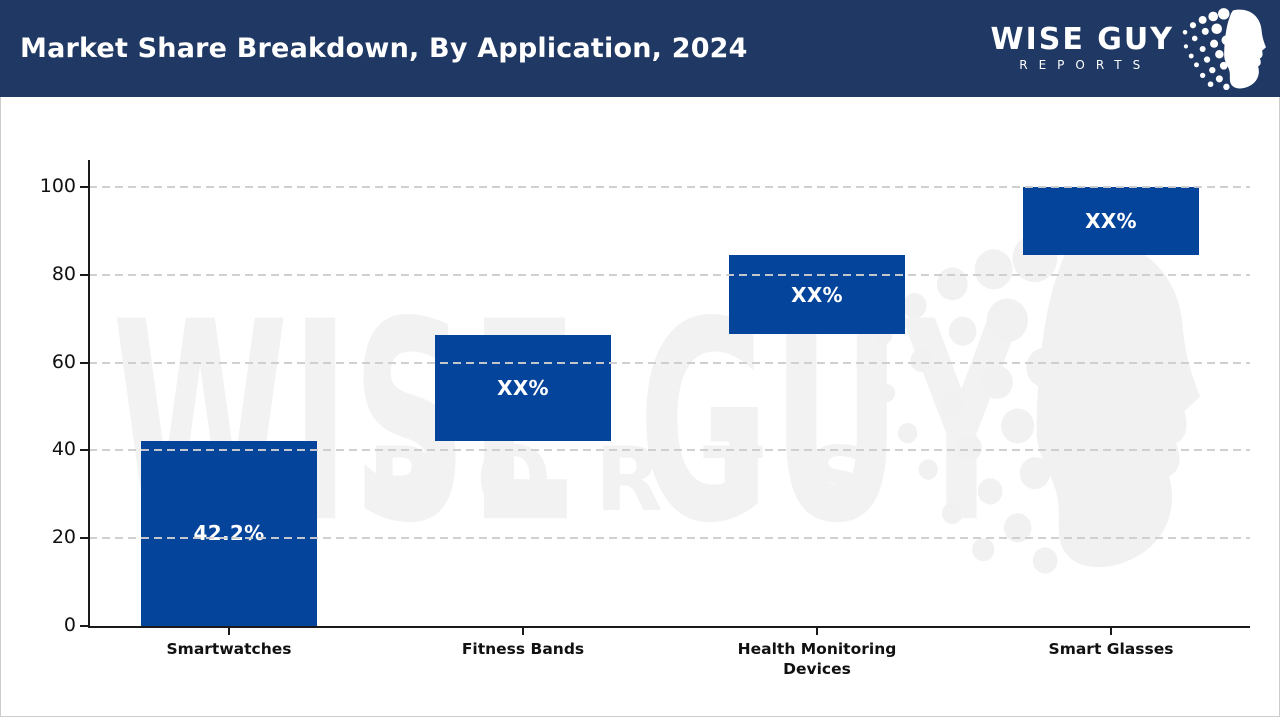 The height and width of the screenshot is (720, 1280). What do you see at coordinates (229, 649) in the screenshot?
I see `x-tick-label: Smartwatches` at bounding box center [229, 649].